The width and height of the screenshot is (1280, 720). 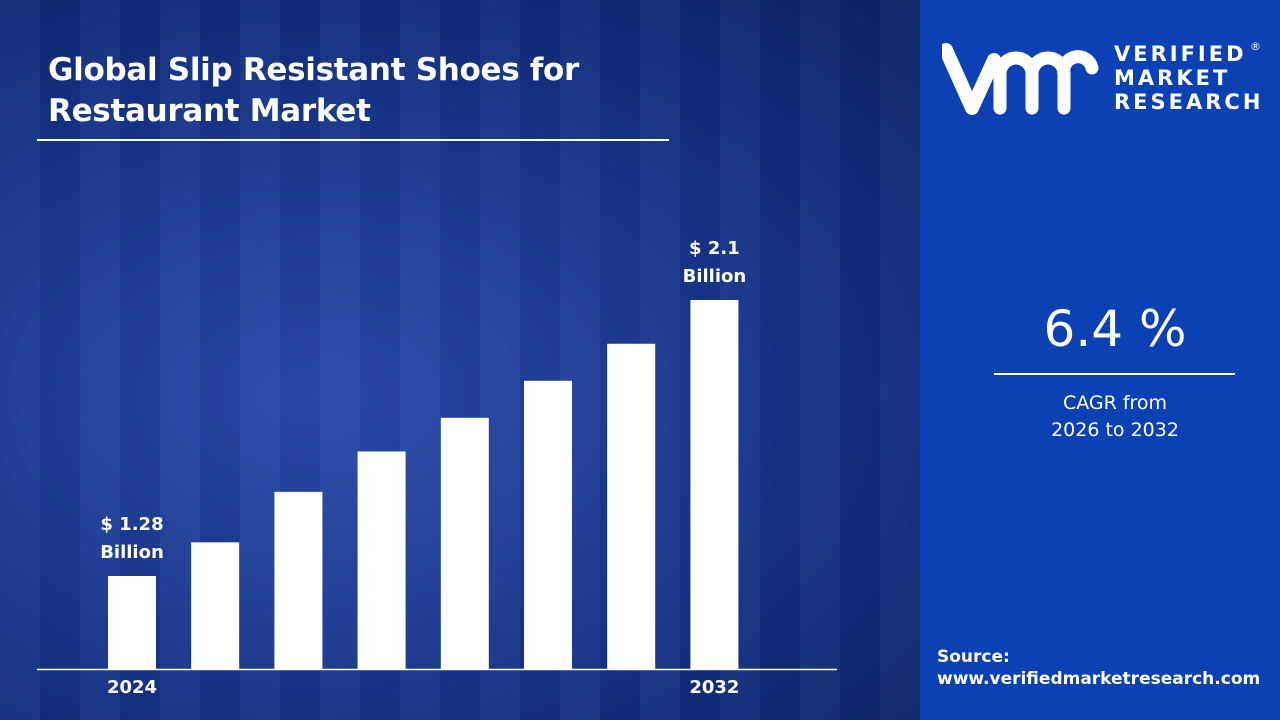 I want to click on logo-text: VERIFIED MARKET RESEARCH, so click(x=1188, y=78).